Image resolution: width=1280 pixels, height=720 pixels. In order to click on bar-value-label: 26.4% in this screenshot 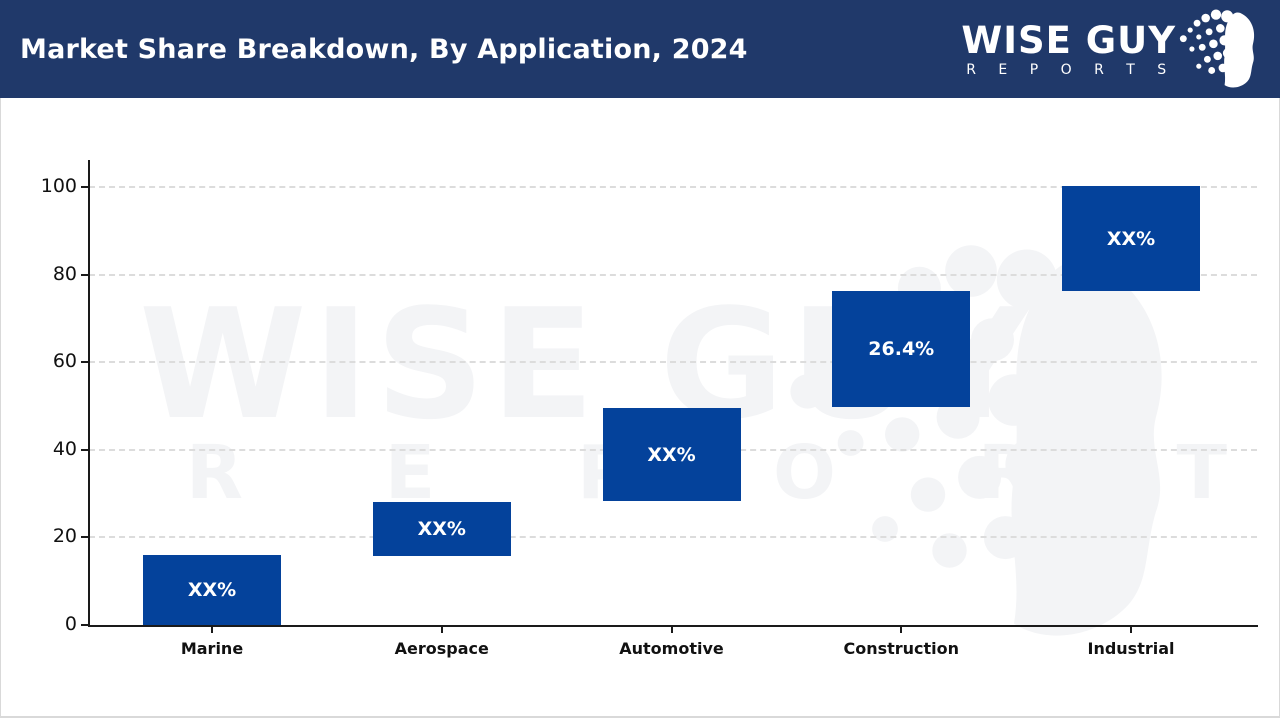, I will do `click(901, 349)`.